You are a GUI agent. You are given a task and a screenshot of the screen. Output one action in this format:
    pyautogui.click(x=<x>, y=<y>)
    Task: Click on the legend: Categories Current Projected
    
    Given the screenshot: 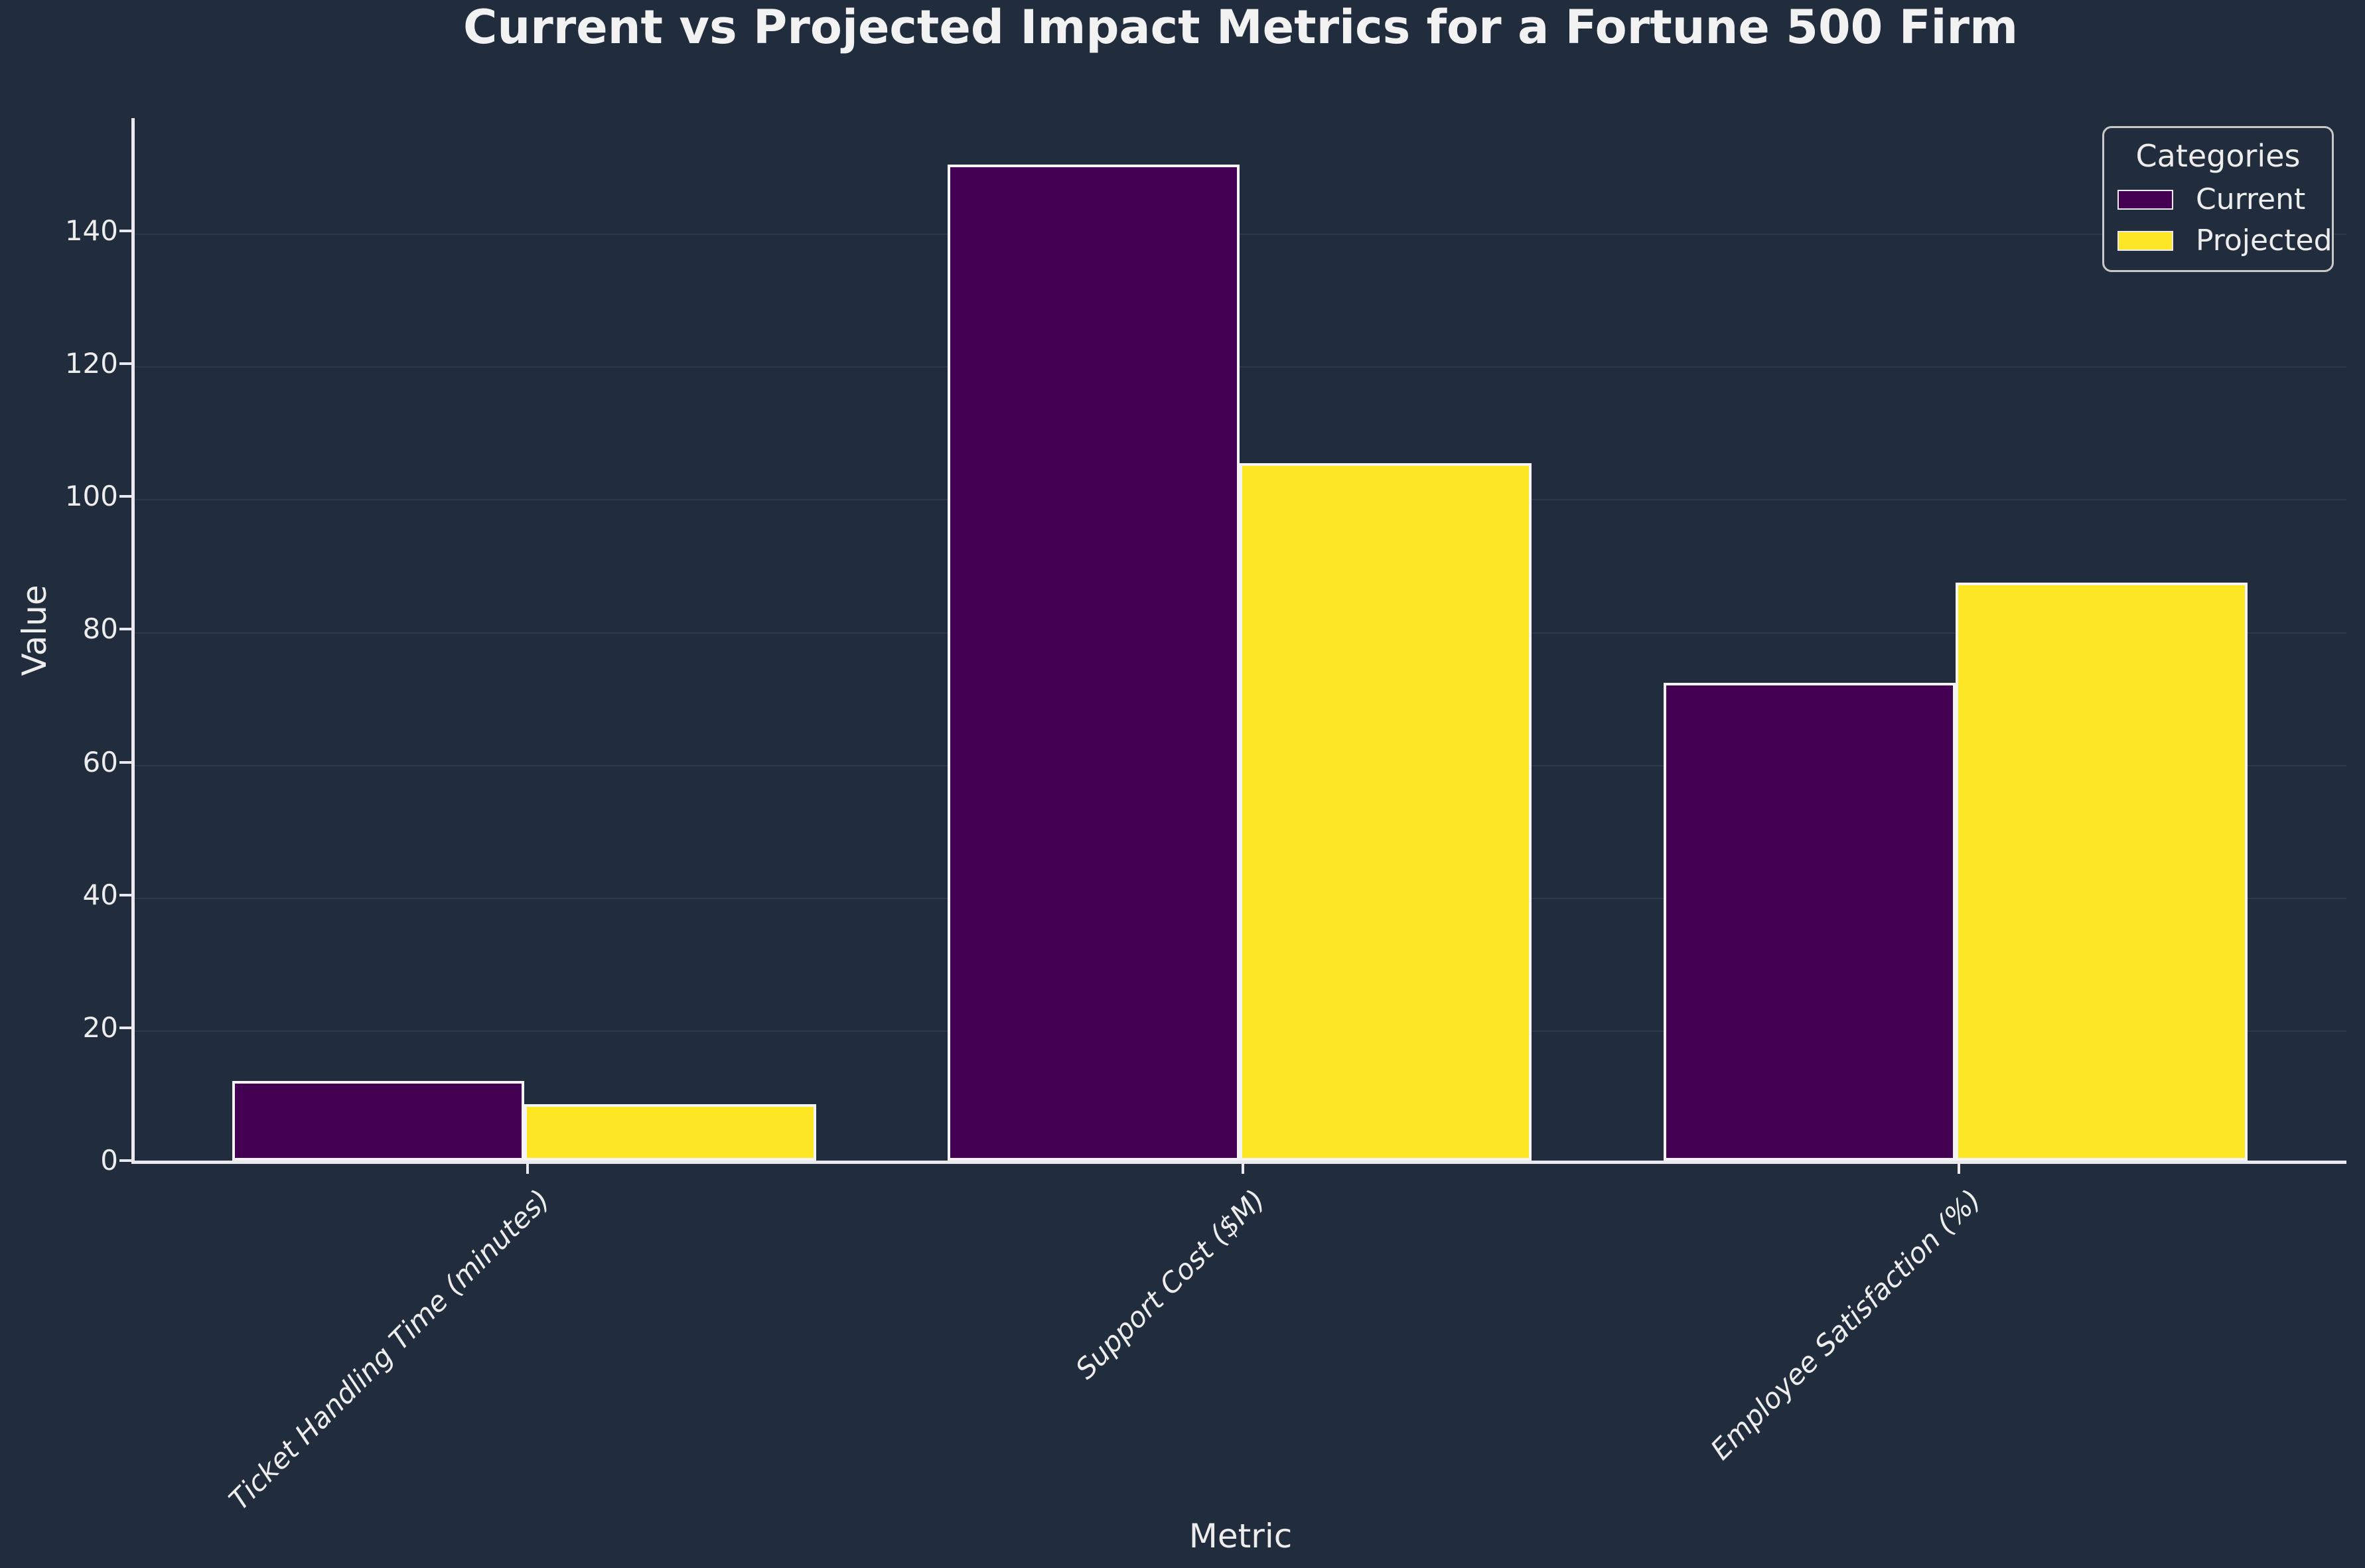 What is the action you would take?
    pyautogui.click(x=2218, y=199)
    